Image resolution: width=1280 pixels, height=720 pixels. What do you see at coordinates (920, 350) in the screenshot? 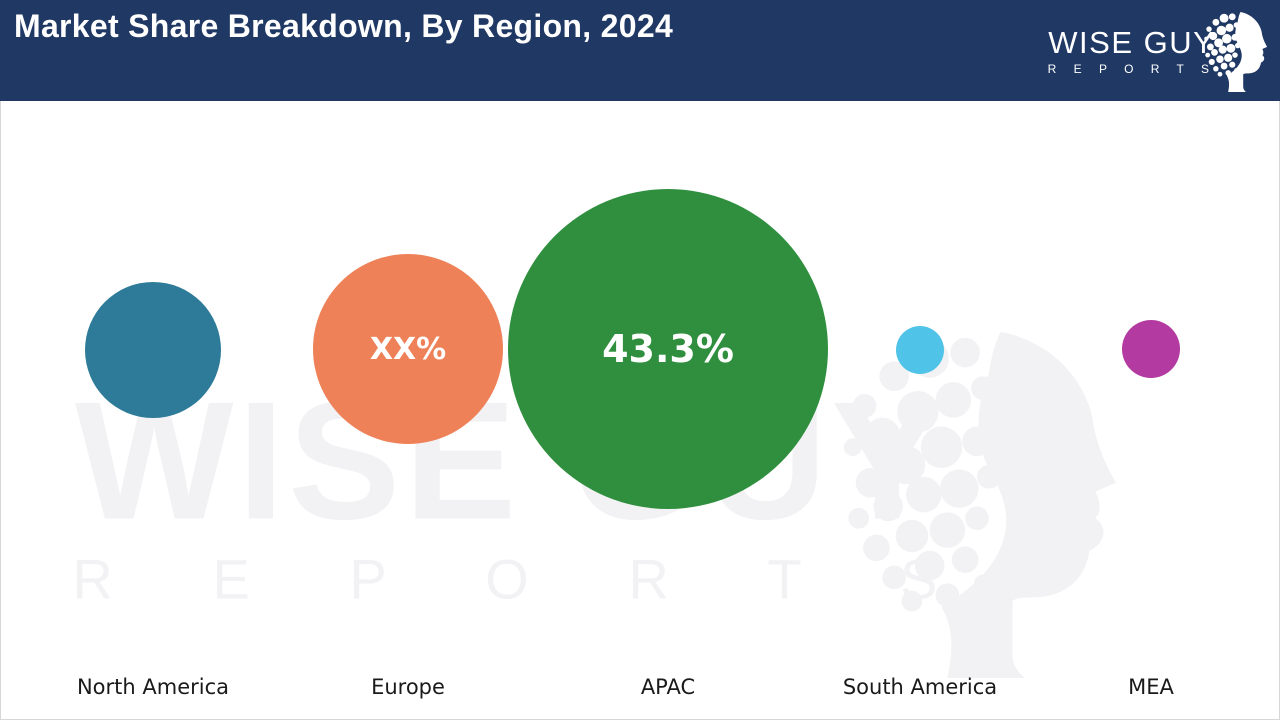
I see `bubble-south-america` at bounding box center [920, 350].